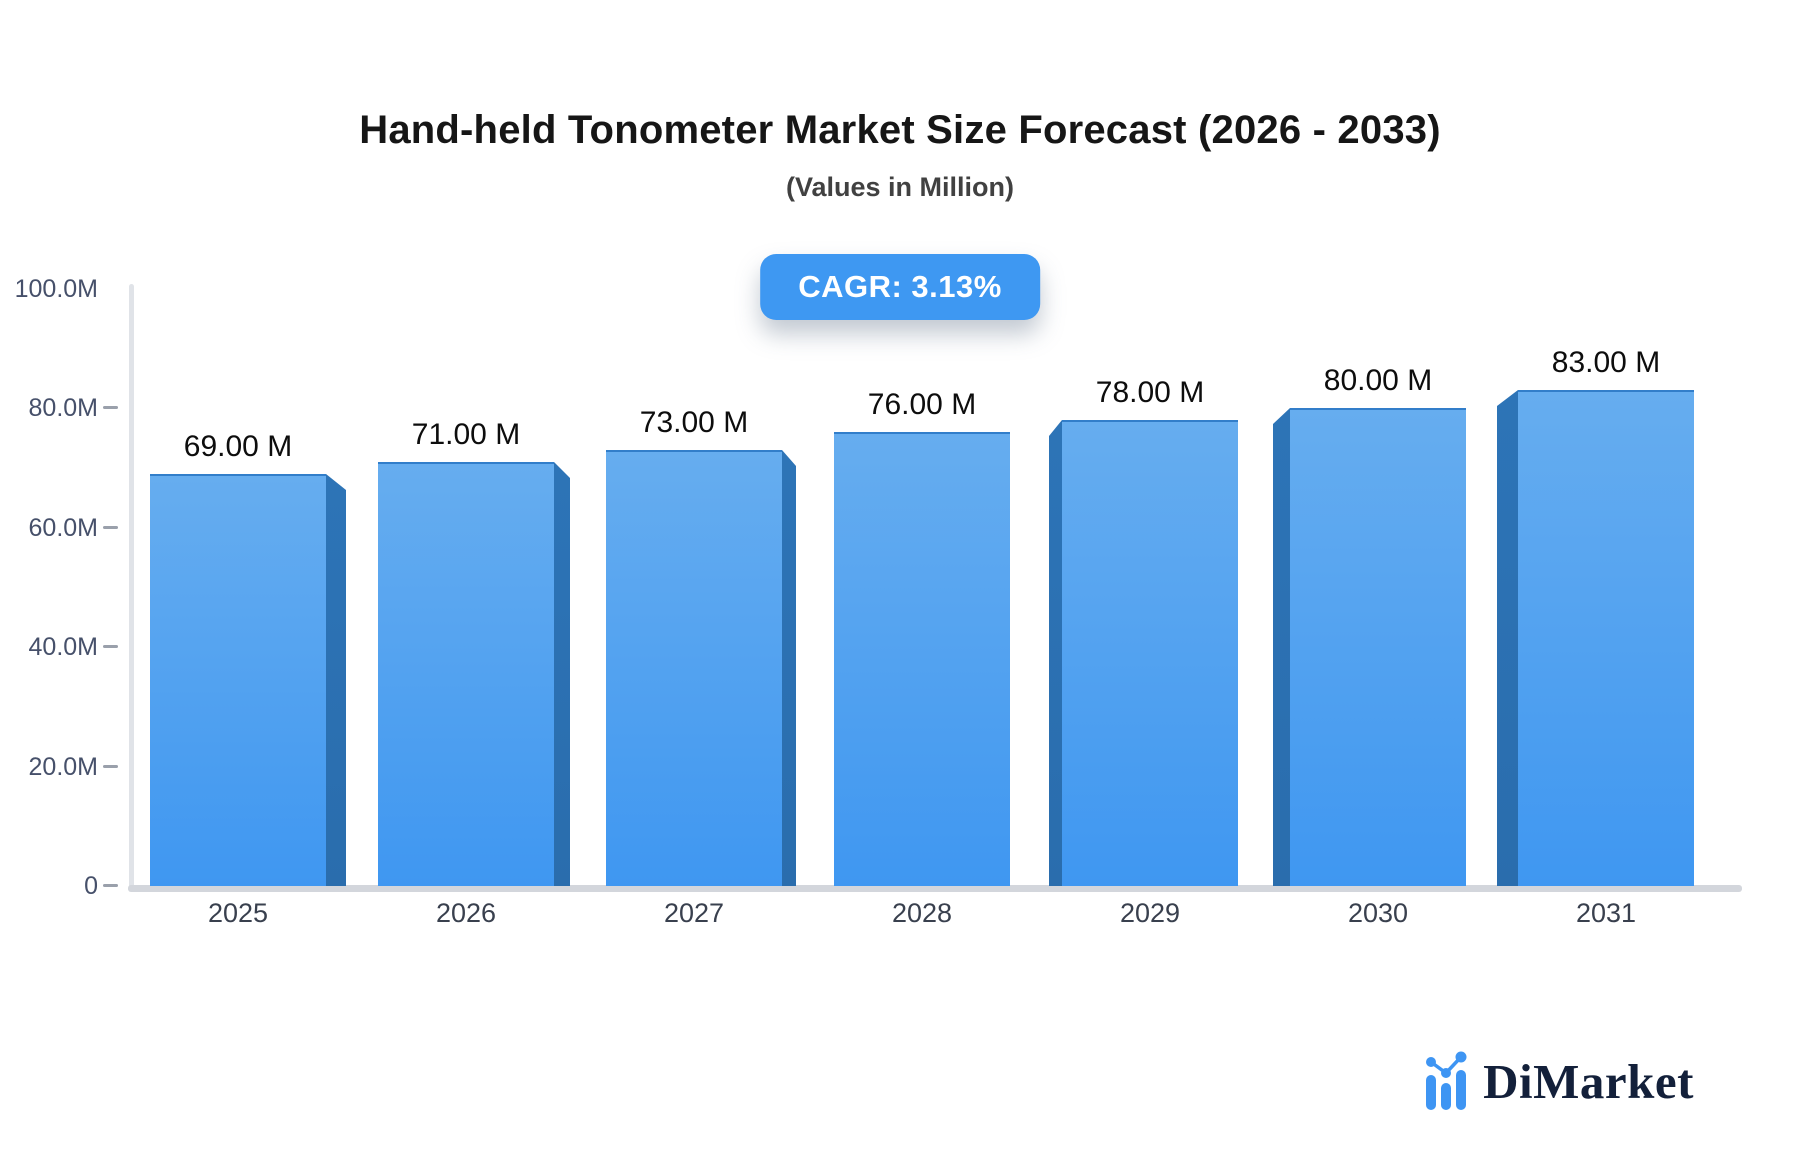  I want to click on y-tick-label: 40.0M, so click(63, 647).